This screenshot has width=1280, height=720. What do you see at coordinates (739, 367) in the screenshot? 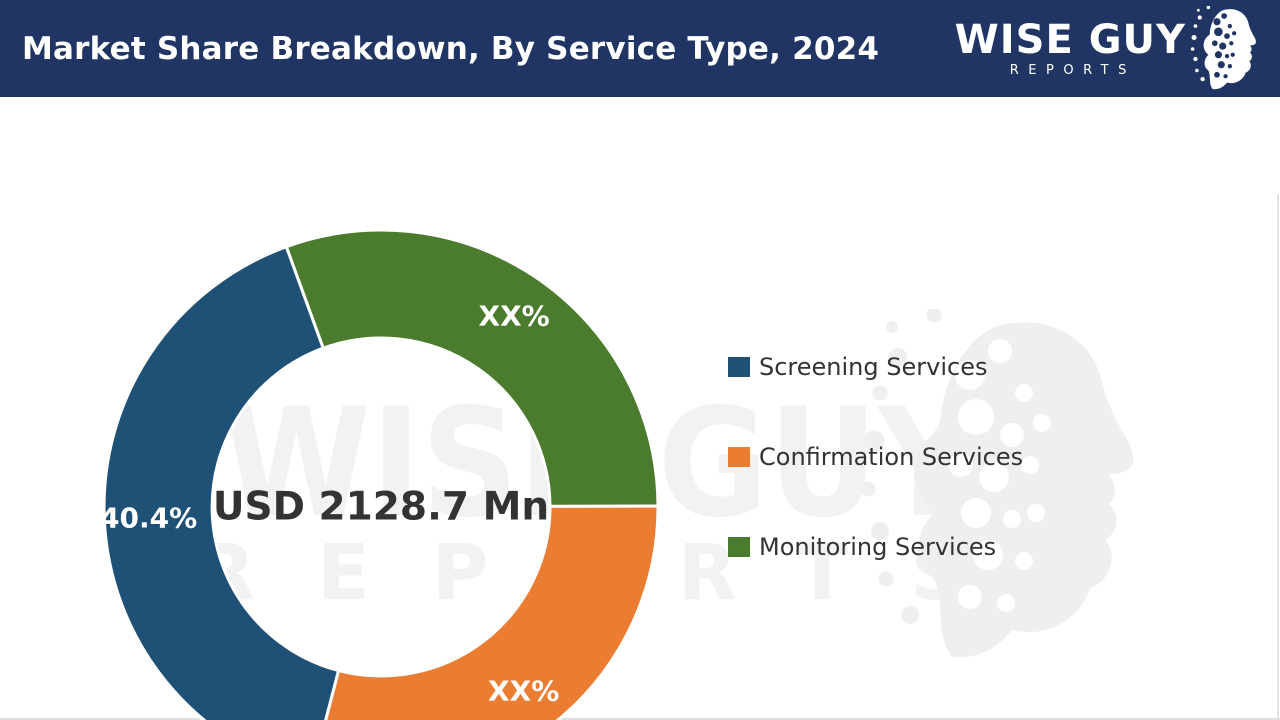
I see `legend-swatch-screening` at bounding box center [739, 367].